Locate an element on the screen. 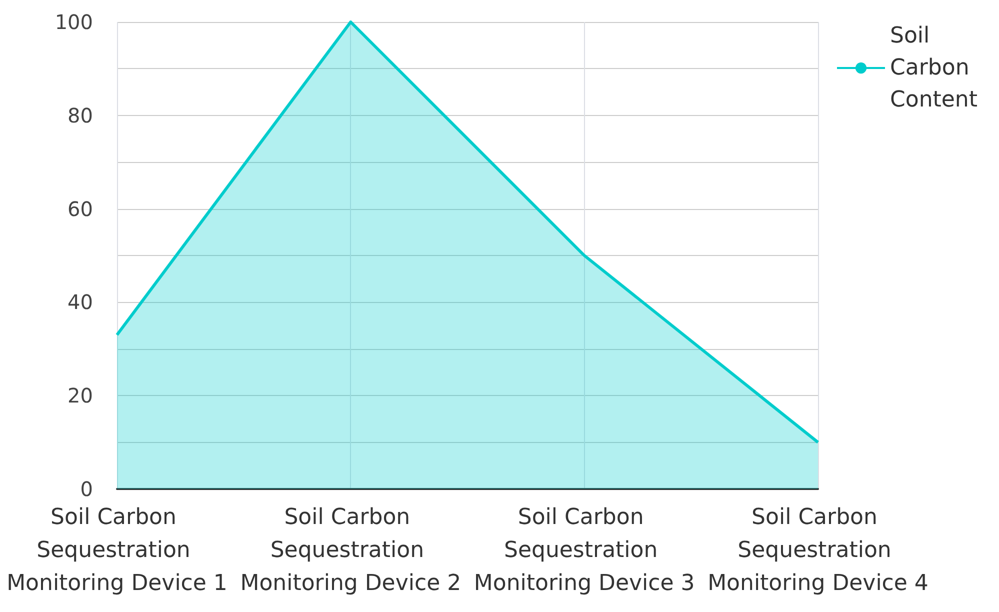 The height and width of the screenshot is (612, 999). x-tick-label: Soil Carbon Sequestration Monitoring Device 3 is located at coordinates (584, 550).